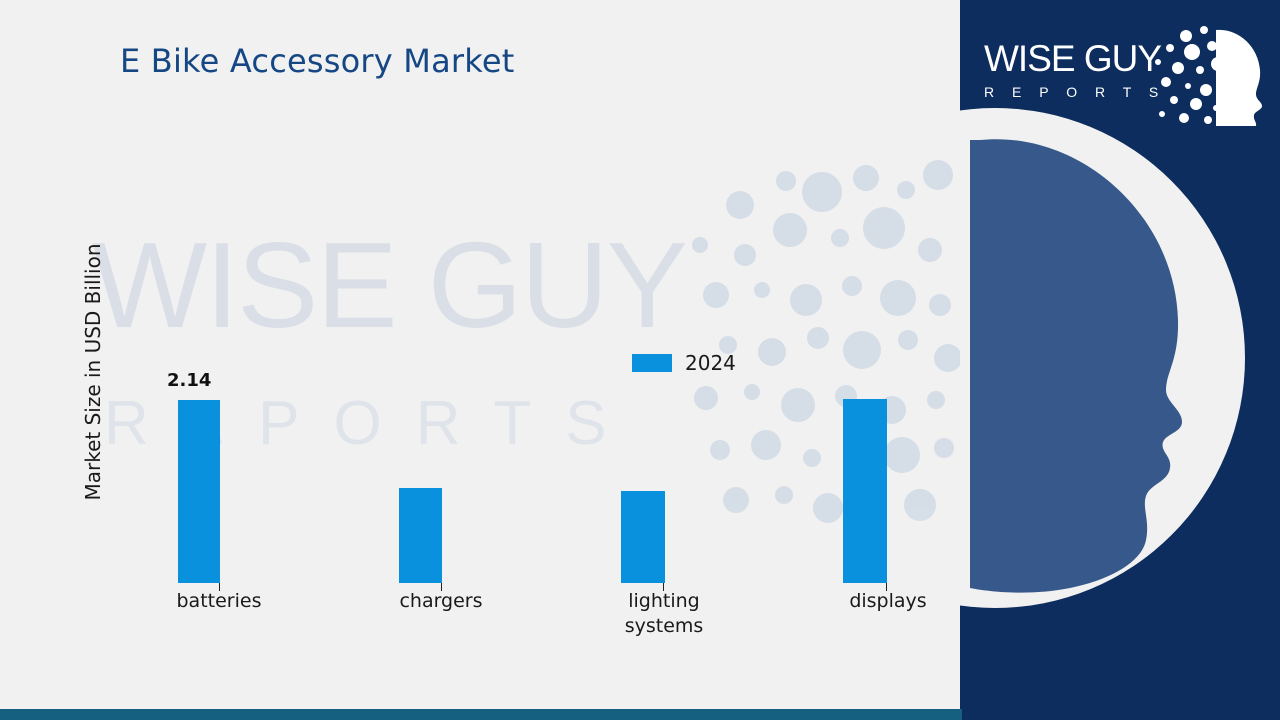  What do you see at coordinates (684, 363) in the screenshot?
I see `chart-legend: 2024` at bounding box center [684, 363].